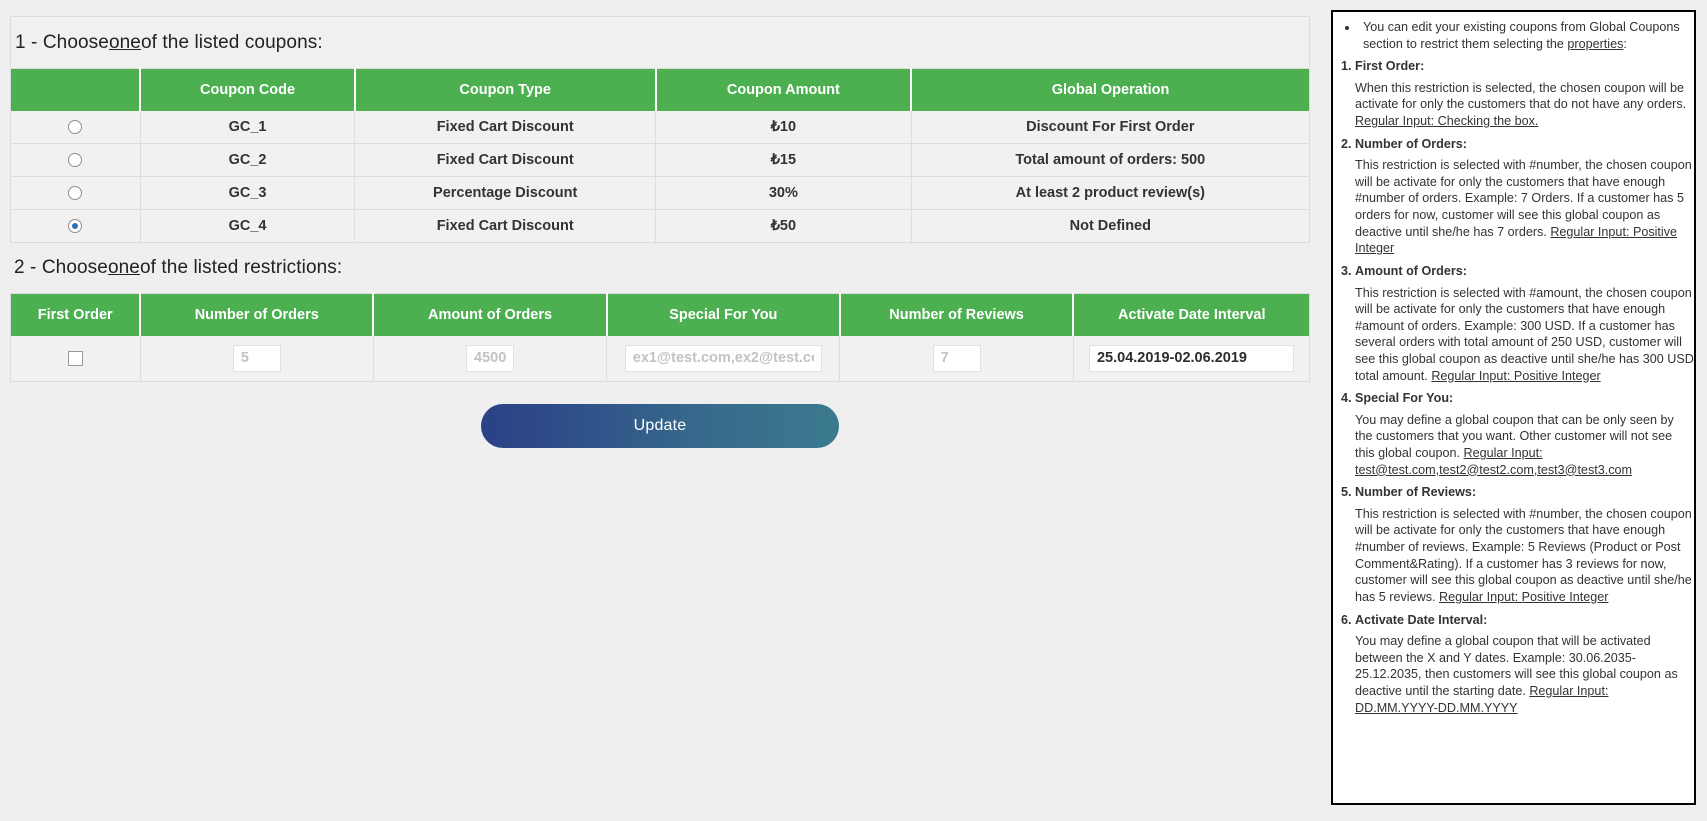  What do you see at coordinates (1595, 43) in the screenshot?
I see `help-intro-link: properties` at bounding box center [1595, 43].